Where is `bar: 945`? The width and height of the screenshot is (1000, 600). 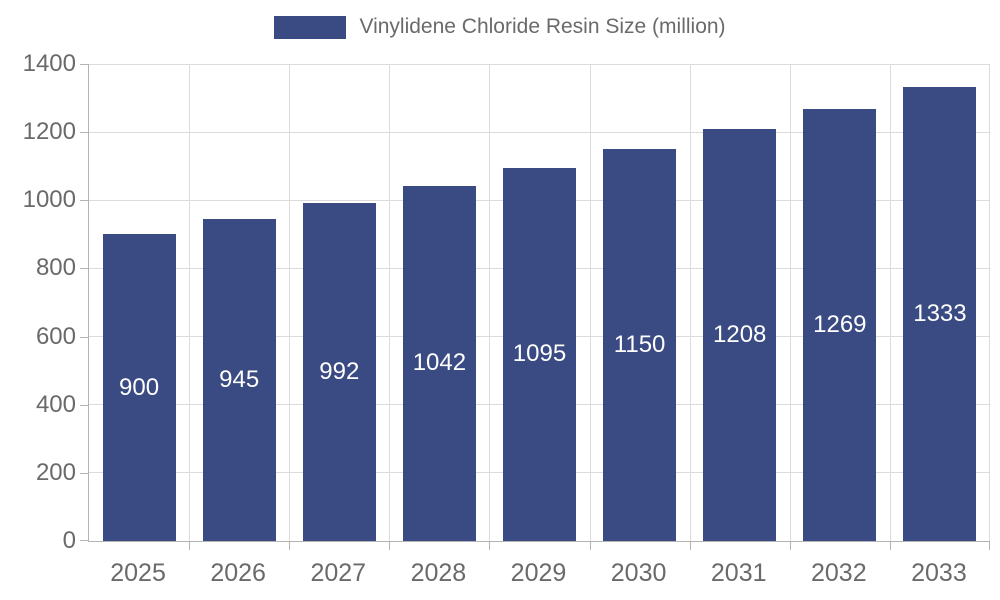 bar: 945 is located at coordinates (239, 380).